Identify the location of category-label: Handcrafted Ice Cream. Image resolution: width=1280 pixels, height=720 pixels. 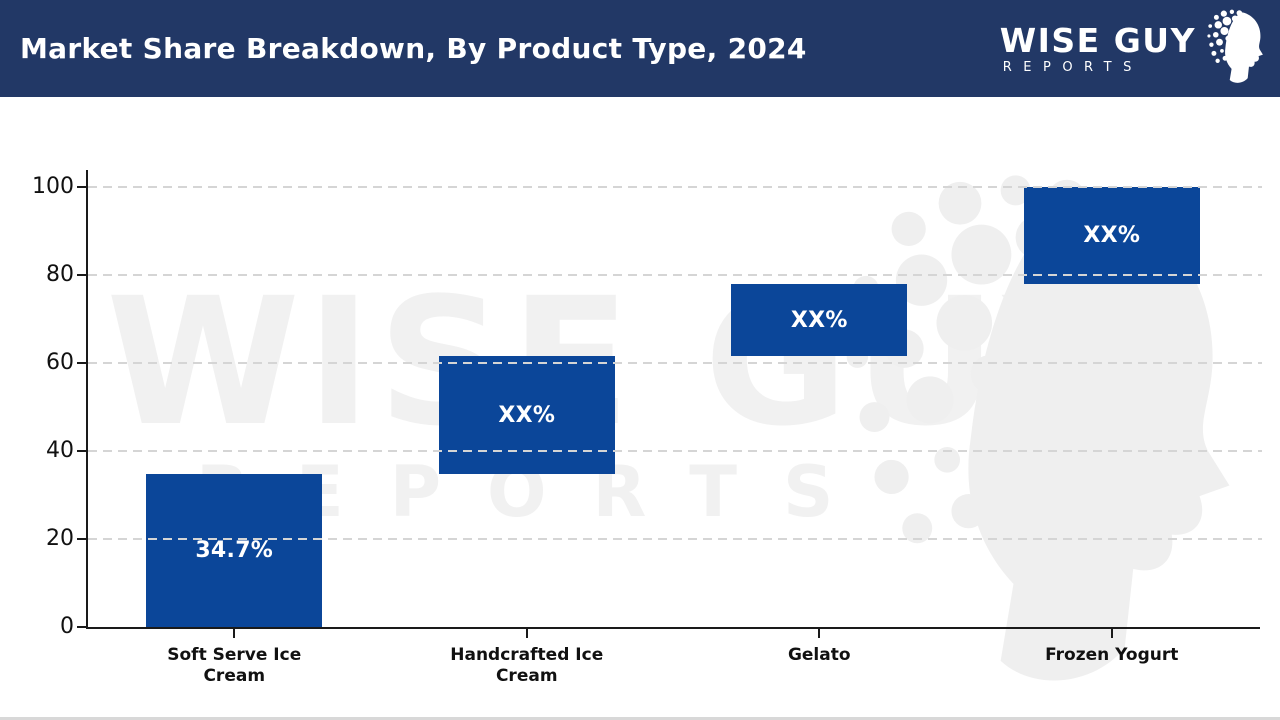
(527, 666).